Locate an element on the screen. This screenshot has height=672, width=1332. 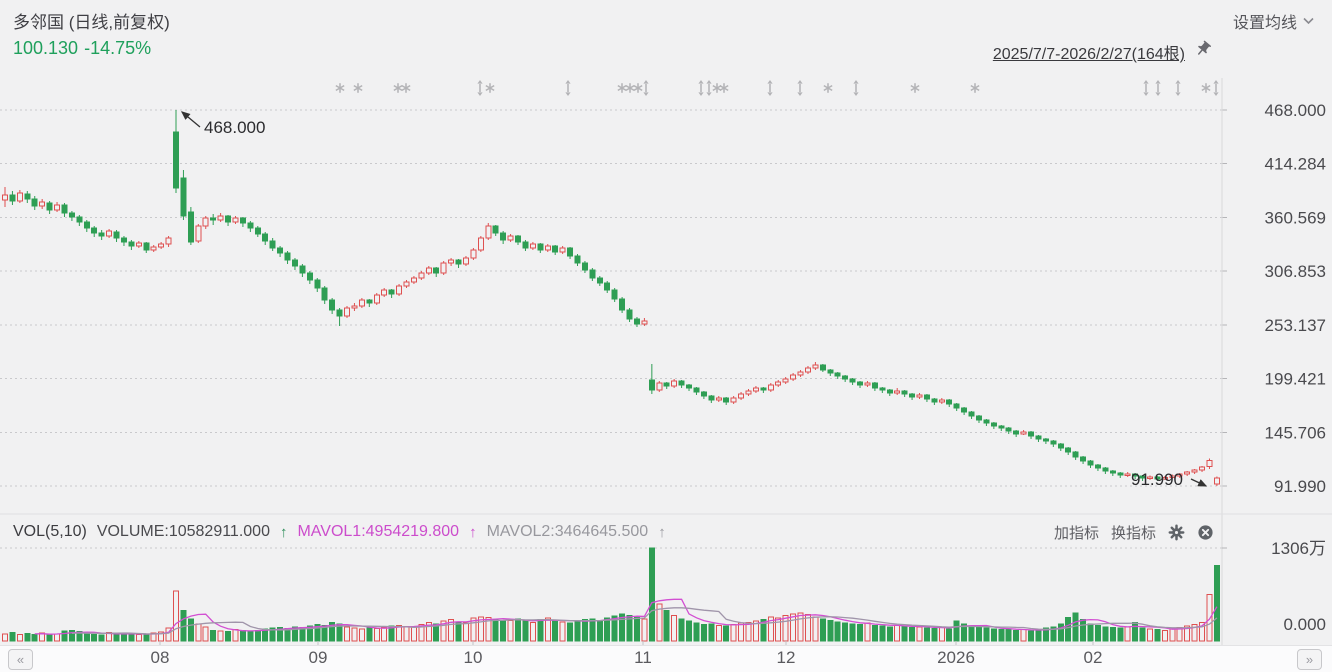
x-axis-label: 02 is located at coordinates (1093, 657).